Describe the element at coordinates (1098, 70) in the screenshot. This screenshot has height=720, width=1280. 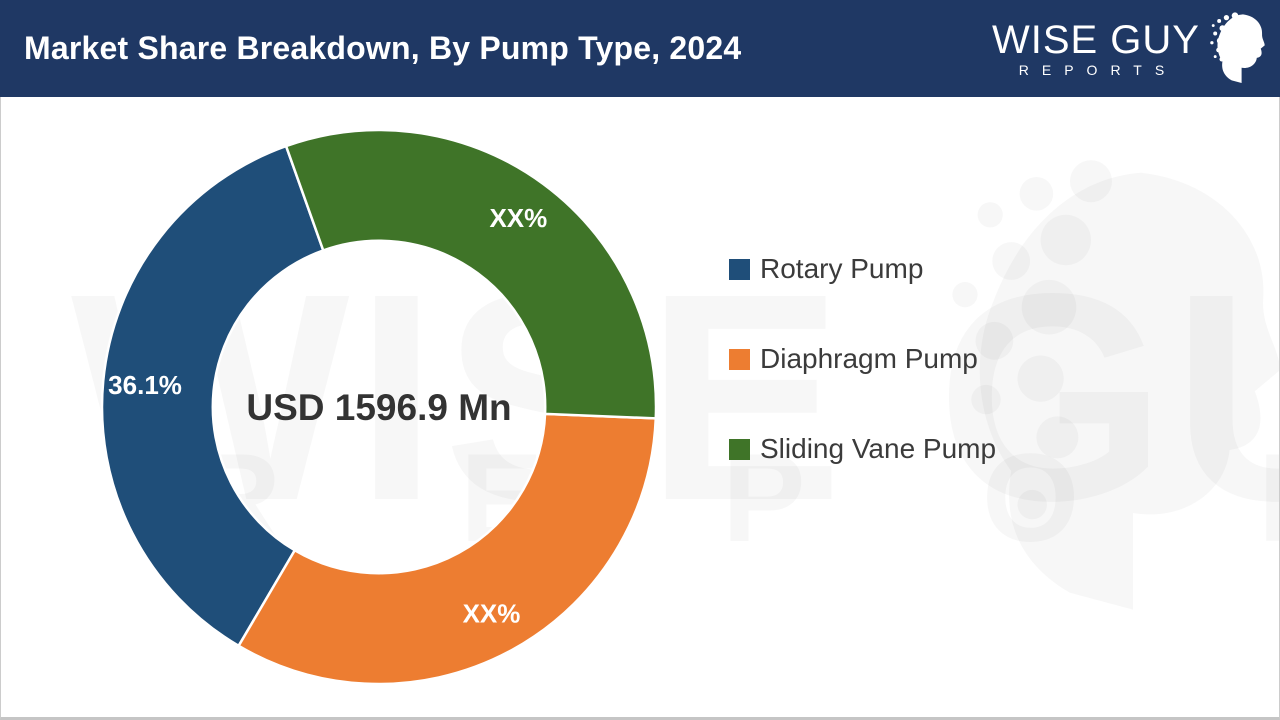
I see `logo-subtitle: REPORTS` at that location.